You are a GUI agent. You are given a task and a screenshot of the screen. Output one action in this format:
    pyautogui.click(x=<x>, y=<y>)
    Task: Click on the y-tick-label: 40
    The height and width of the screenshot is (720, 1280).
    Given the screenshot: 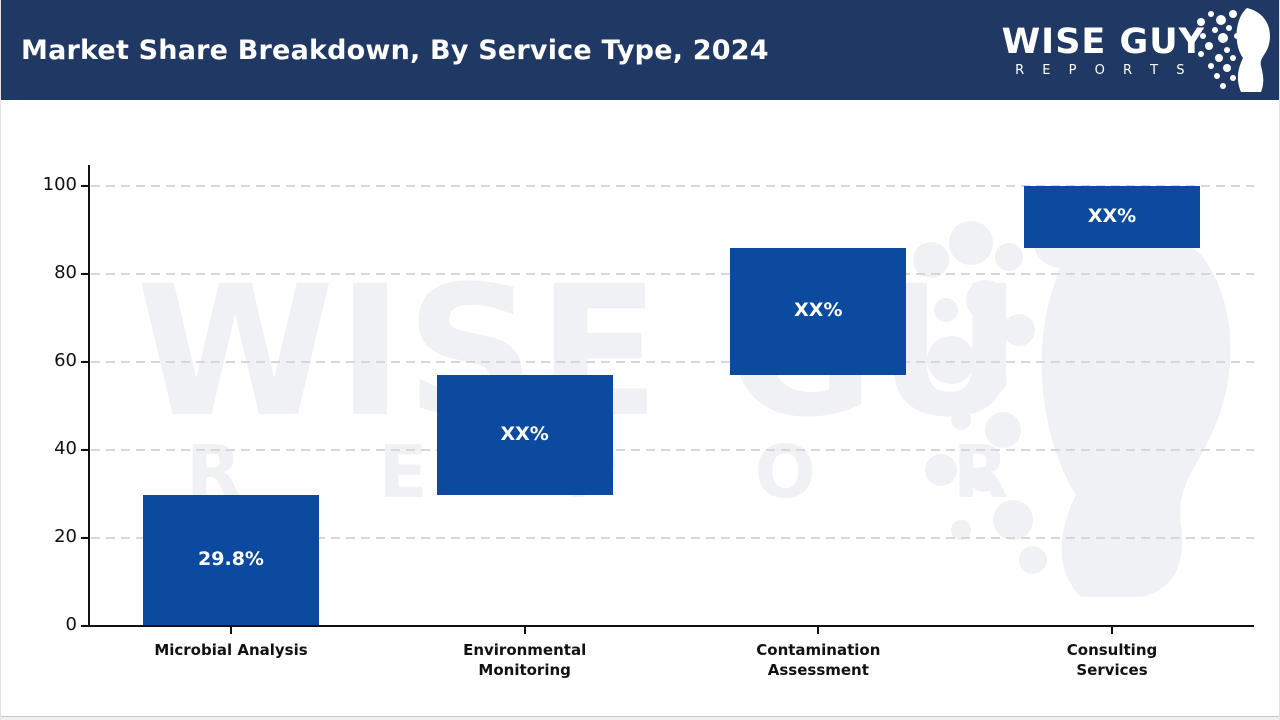 What is the action you would take?
    pyautogui.click(x=65, y=448)
    